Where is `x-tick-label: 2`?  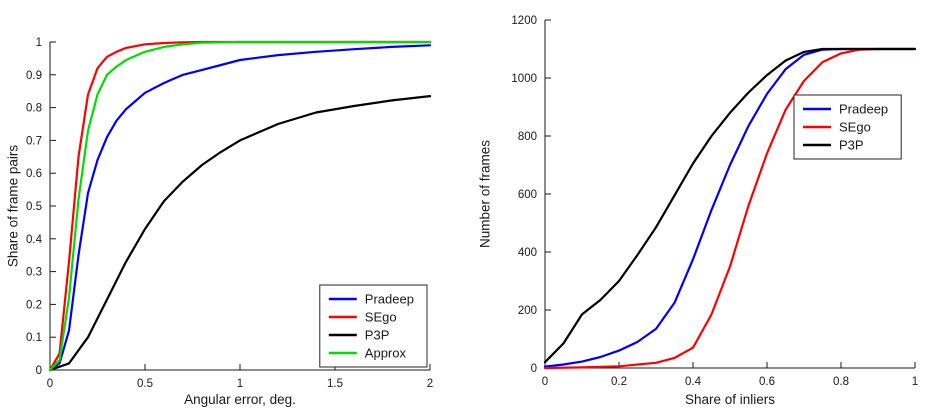 x-tick-label: 2 is located at coordinates (430, 384).